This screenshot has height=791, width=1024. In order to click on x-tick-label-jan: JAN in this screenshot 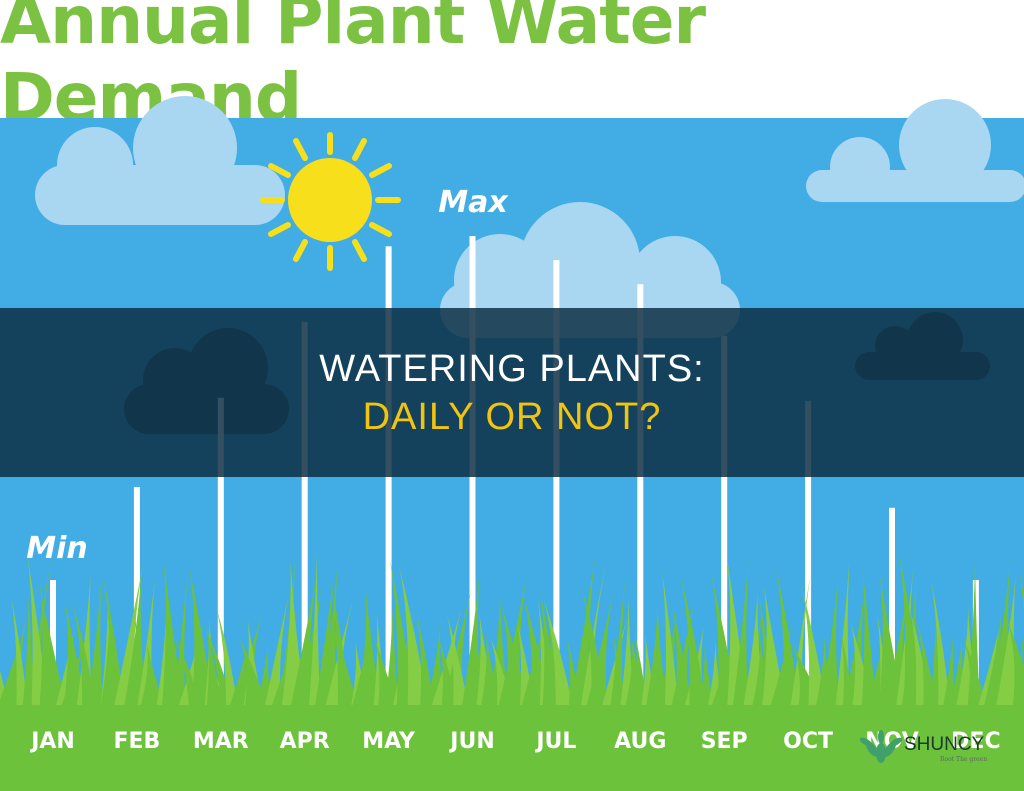, I will do `click(52, 741)`.